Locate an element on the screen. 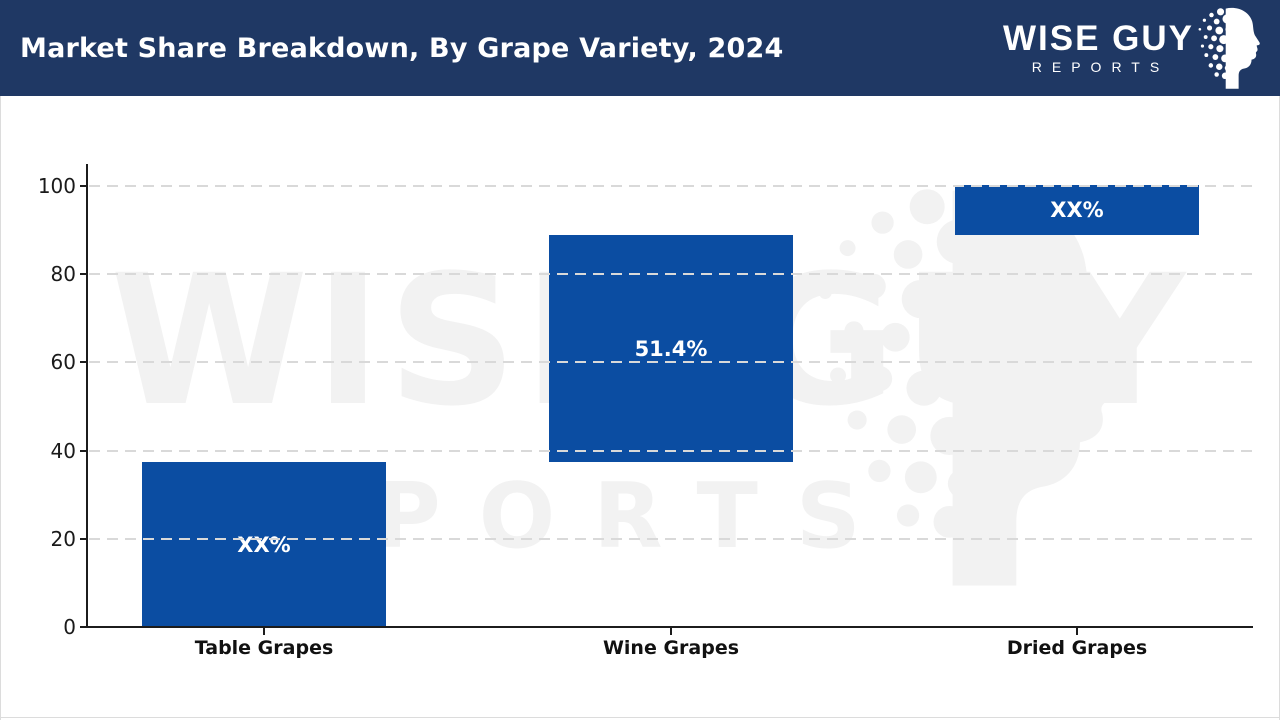  x-category-label: Table Grapes is located at coordinates (264, 648).